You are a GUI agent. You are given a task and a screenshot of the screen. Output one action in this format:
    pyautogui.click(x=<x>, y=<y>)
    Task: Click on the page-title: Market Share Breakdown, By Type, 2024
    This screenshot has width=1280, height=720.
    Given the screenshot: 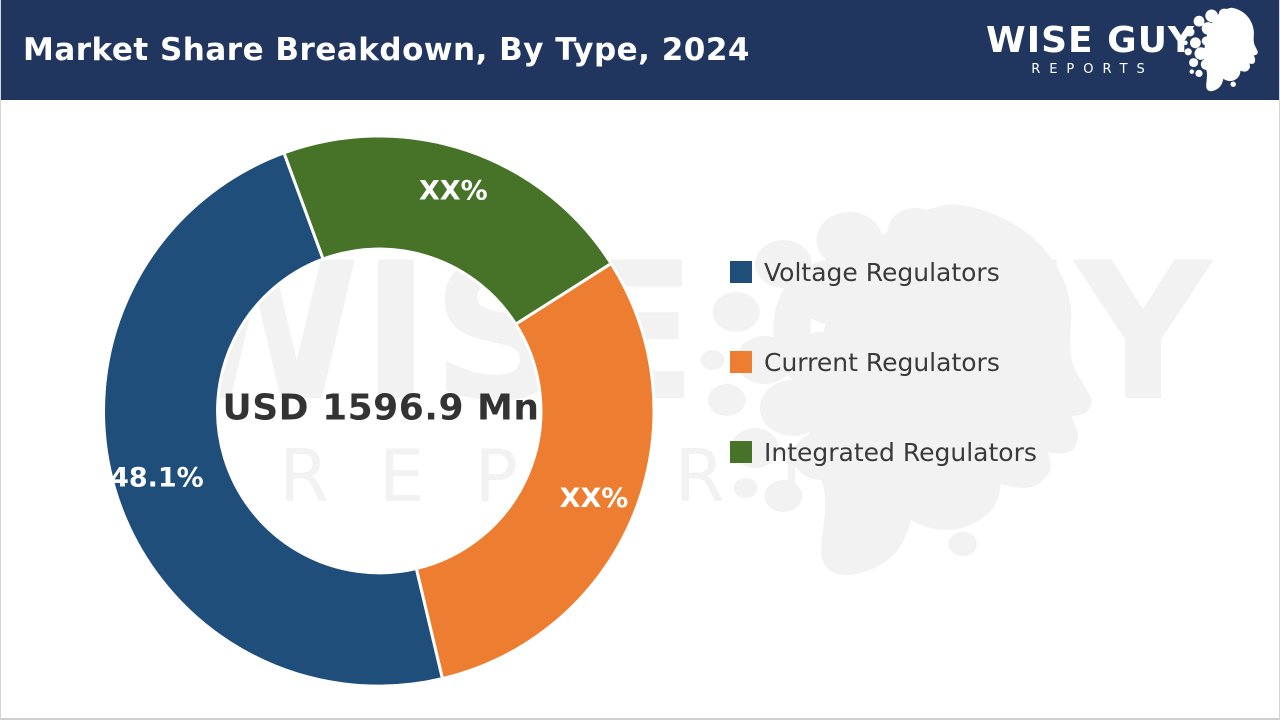 What is the action you would take?
    pyautogui.click(x=387, y=50)
    